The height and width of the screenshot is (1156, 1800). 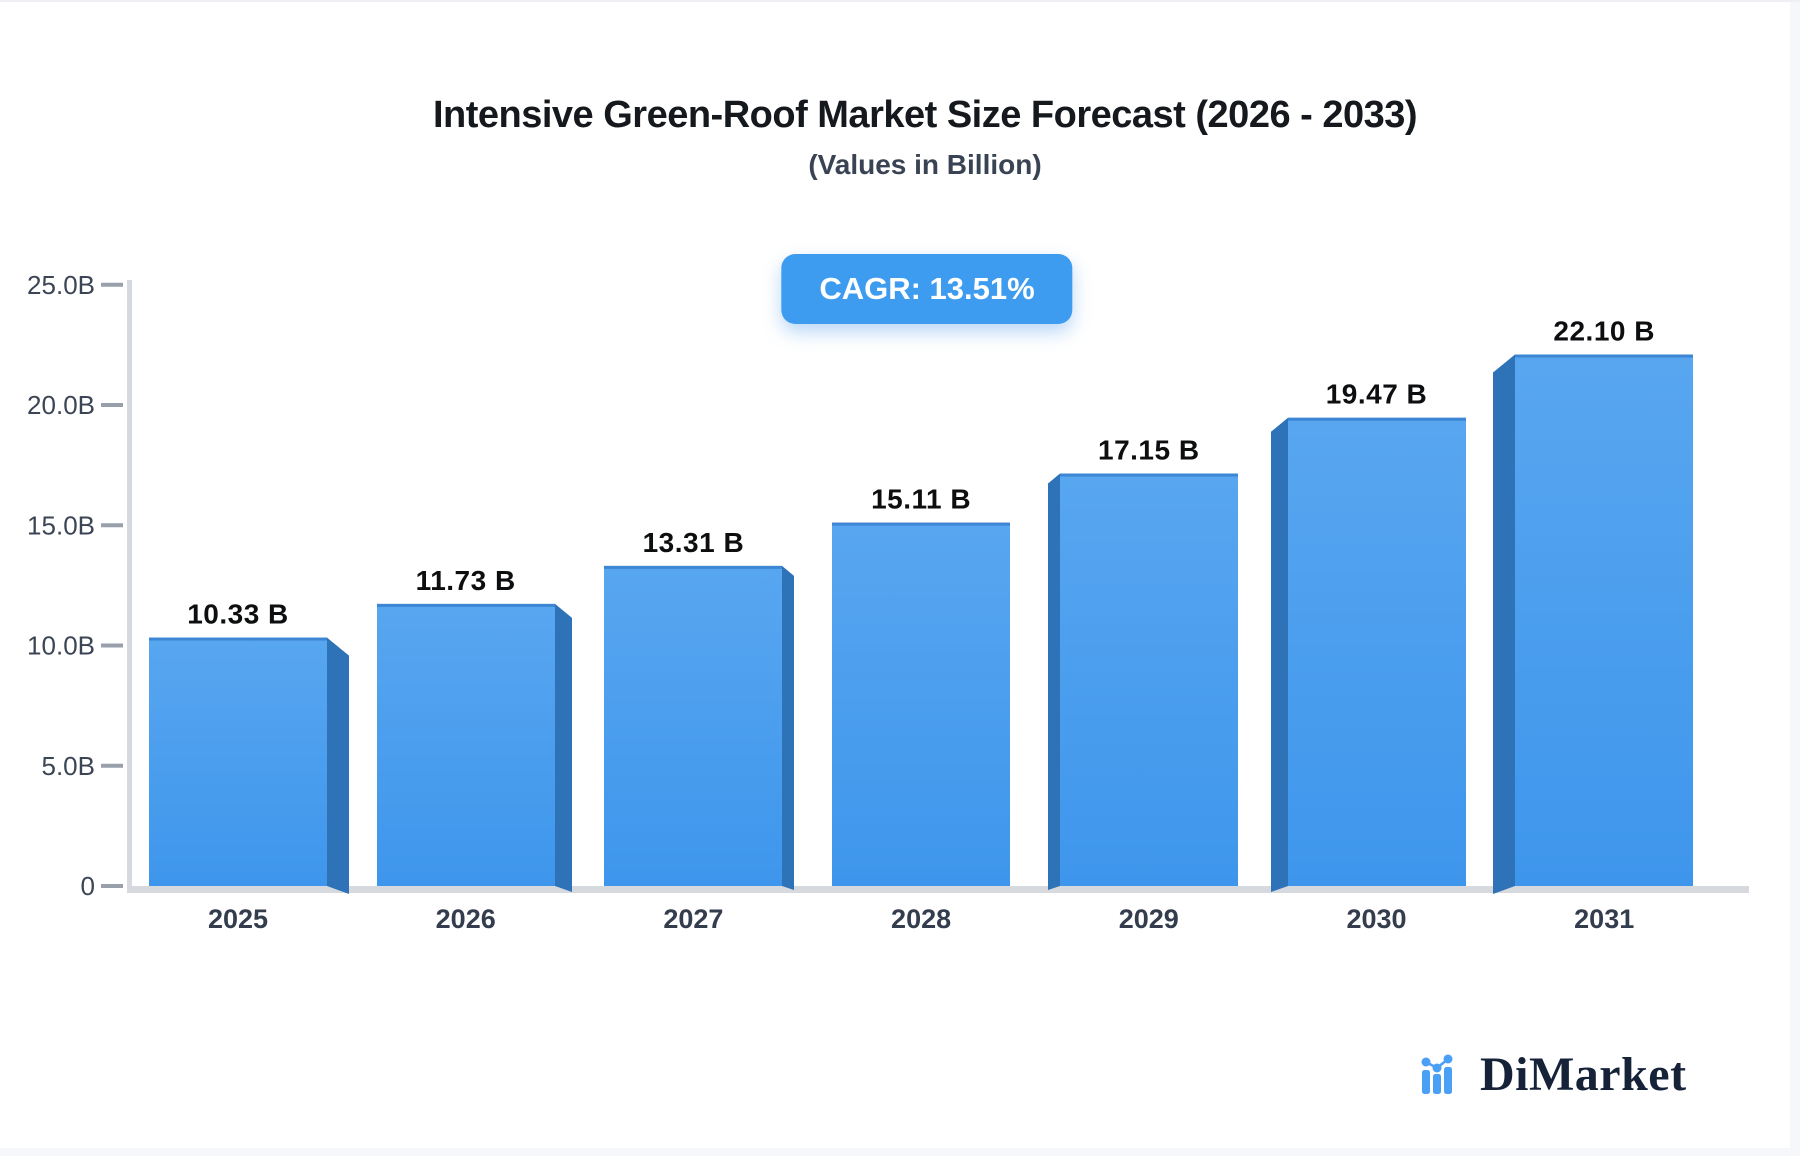 What do you see at coordinates (129, 586) in the screenshot?
I see `y-axis-line` at bounding box center [129, 586].